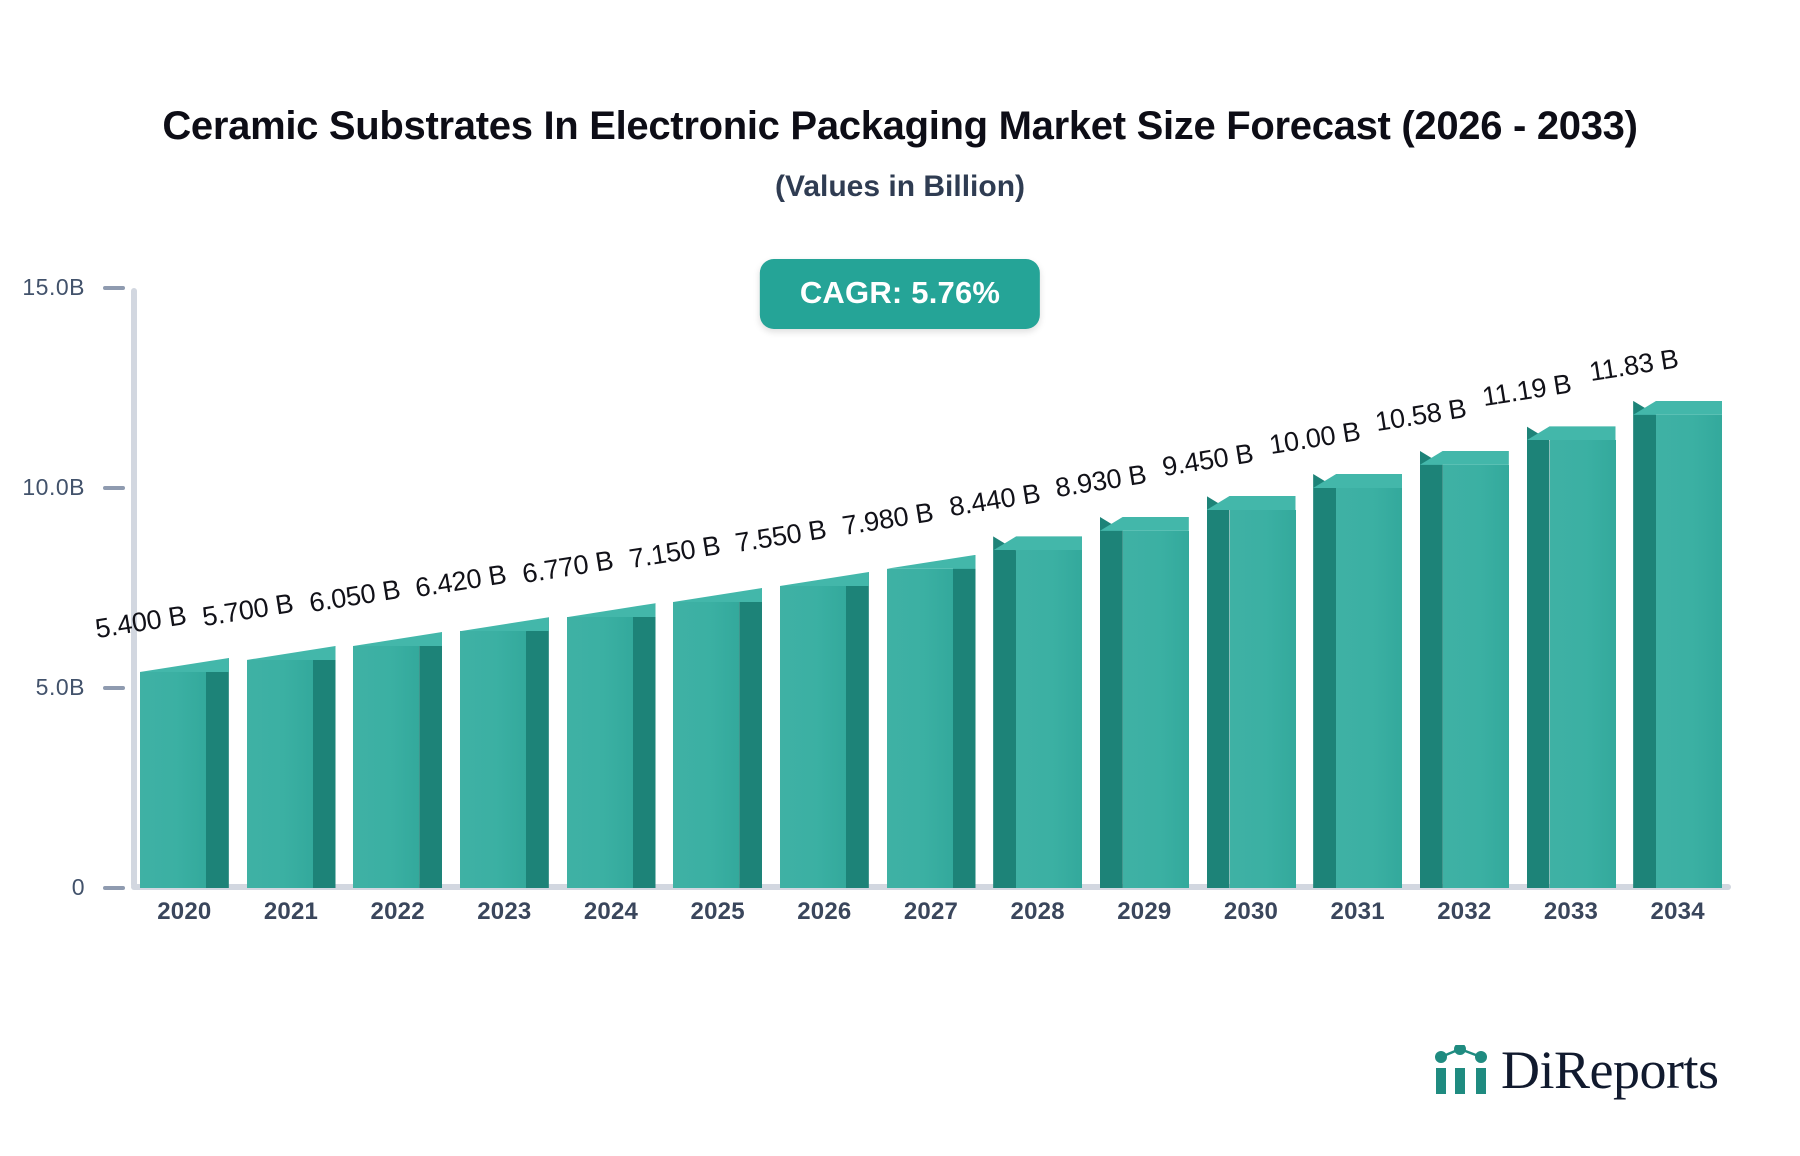 Image resolution: width=1800 pixels, height=1156 pixels. Describe the element at coordinates (1314, 438) in the screenshot. I see `bar-value-label: 10.00 B` at that location.